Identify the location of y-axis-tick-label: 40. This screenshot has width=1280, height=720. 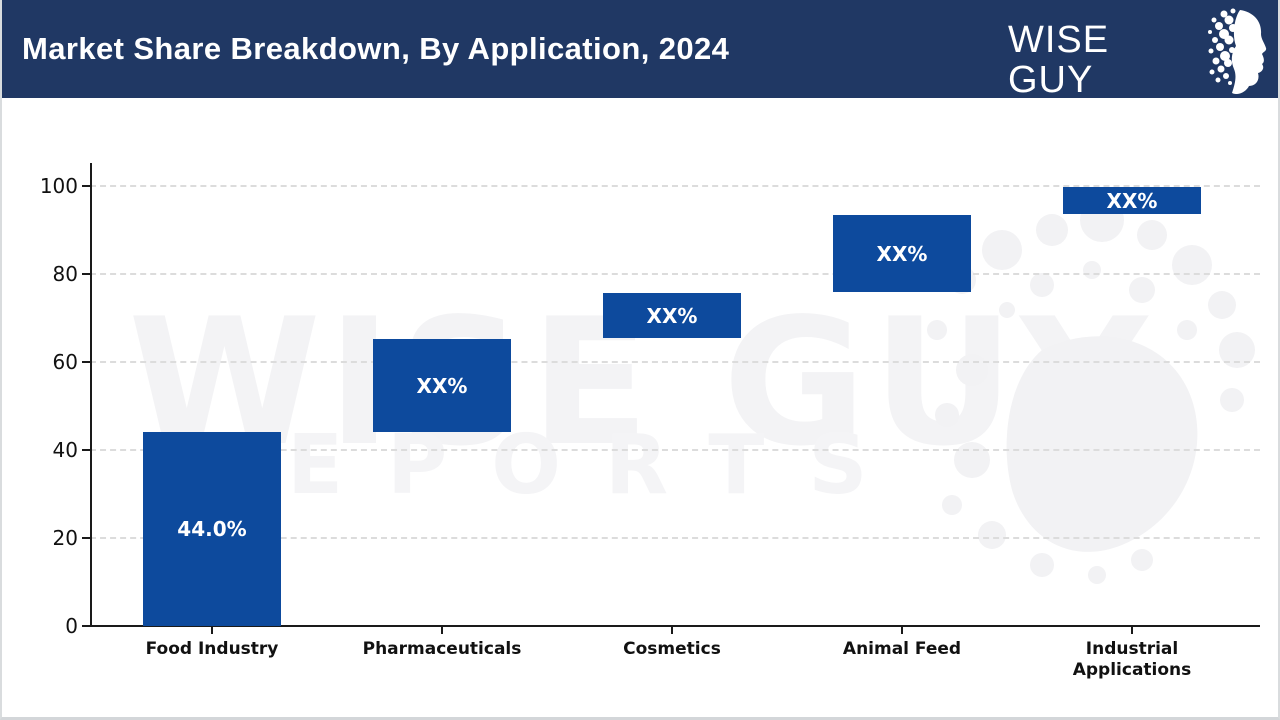
(50, 450).